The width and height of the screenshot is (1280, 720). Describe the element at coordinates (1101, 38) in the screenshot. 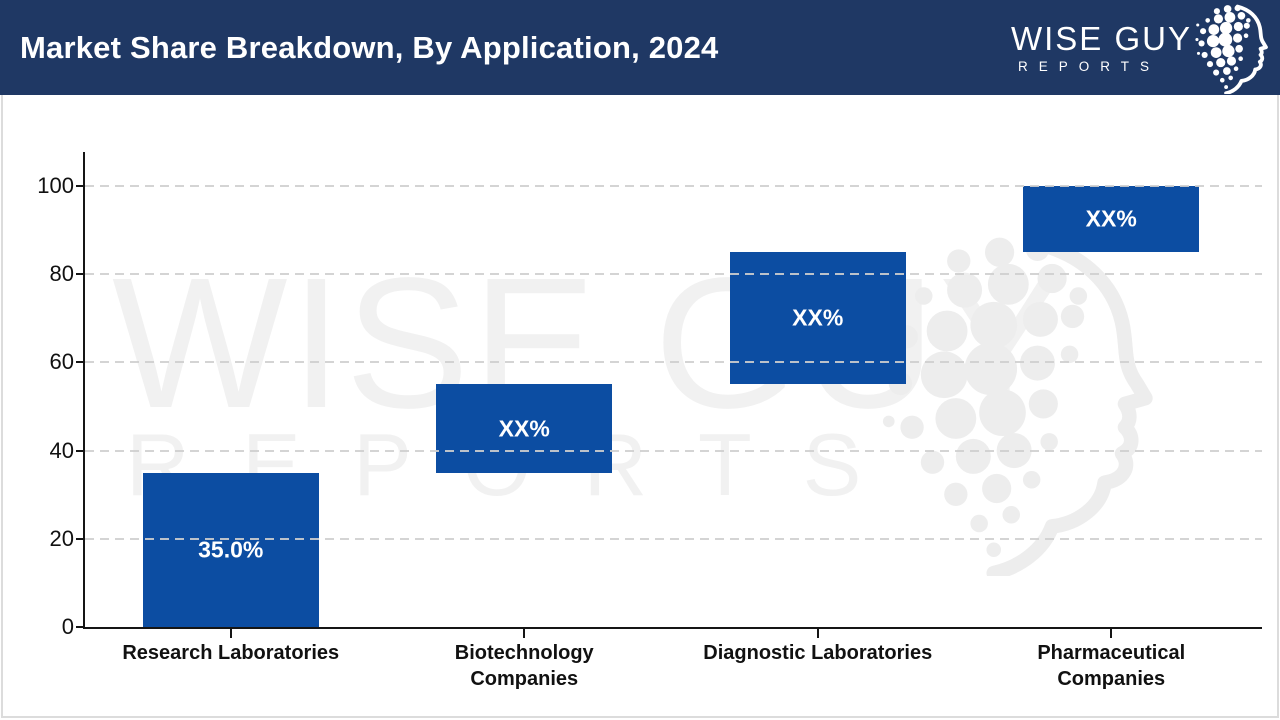

I see `brand-name: WISE GUY` at that location.